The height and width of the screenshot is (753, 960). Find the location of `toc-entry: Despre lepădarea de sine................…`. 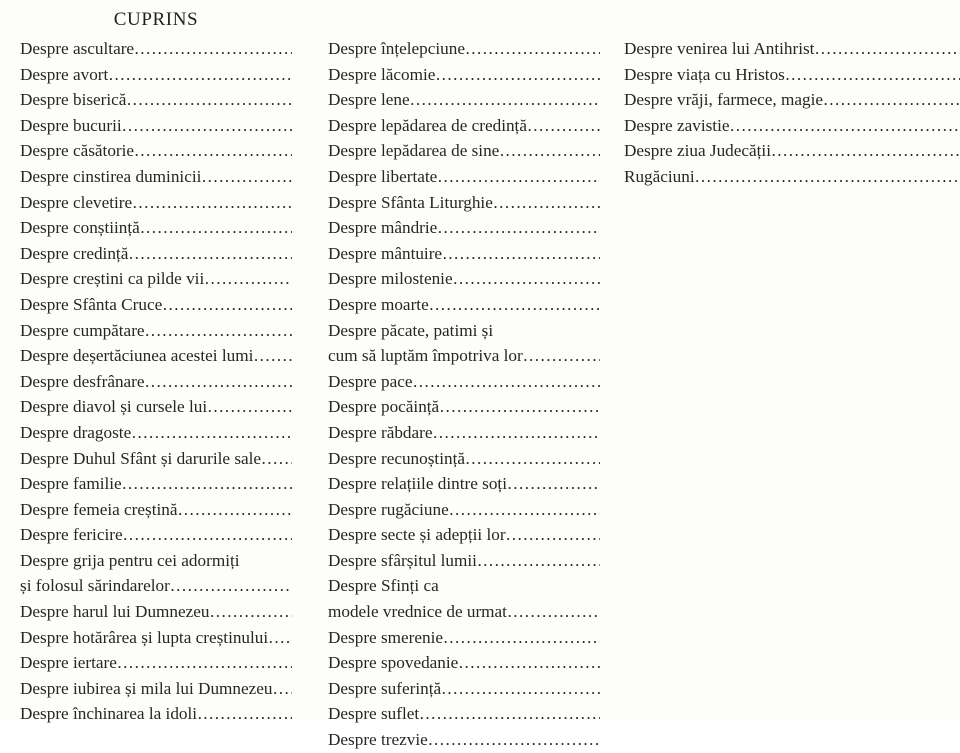

toc-entry: Despre lepădarea de sine................… is located at coordinates (464, 151).